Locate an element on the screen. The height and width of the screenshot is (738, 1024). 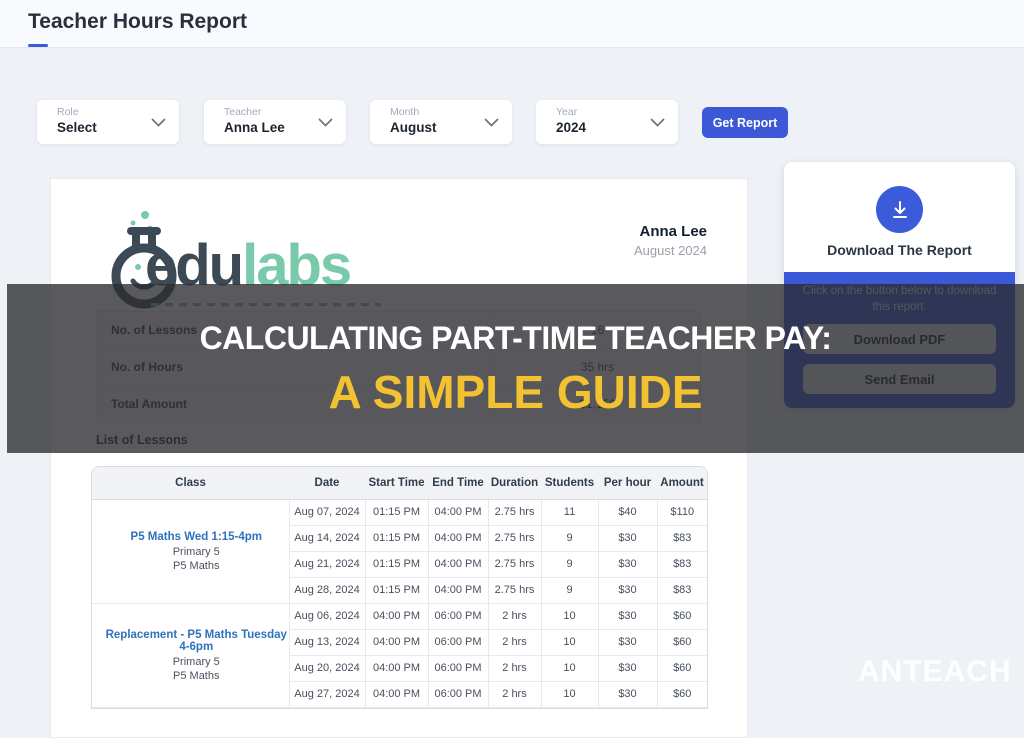
table-cell: Aug 06, 2024 is located at coordinates (327, 616).